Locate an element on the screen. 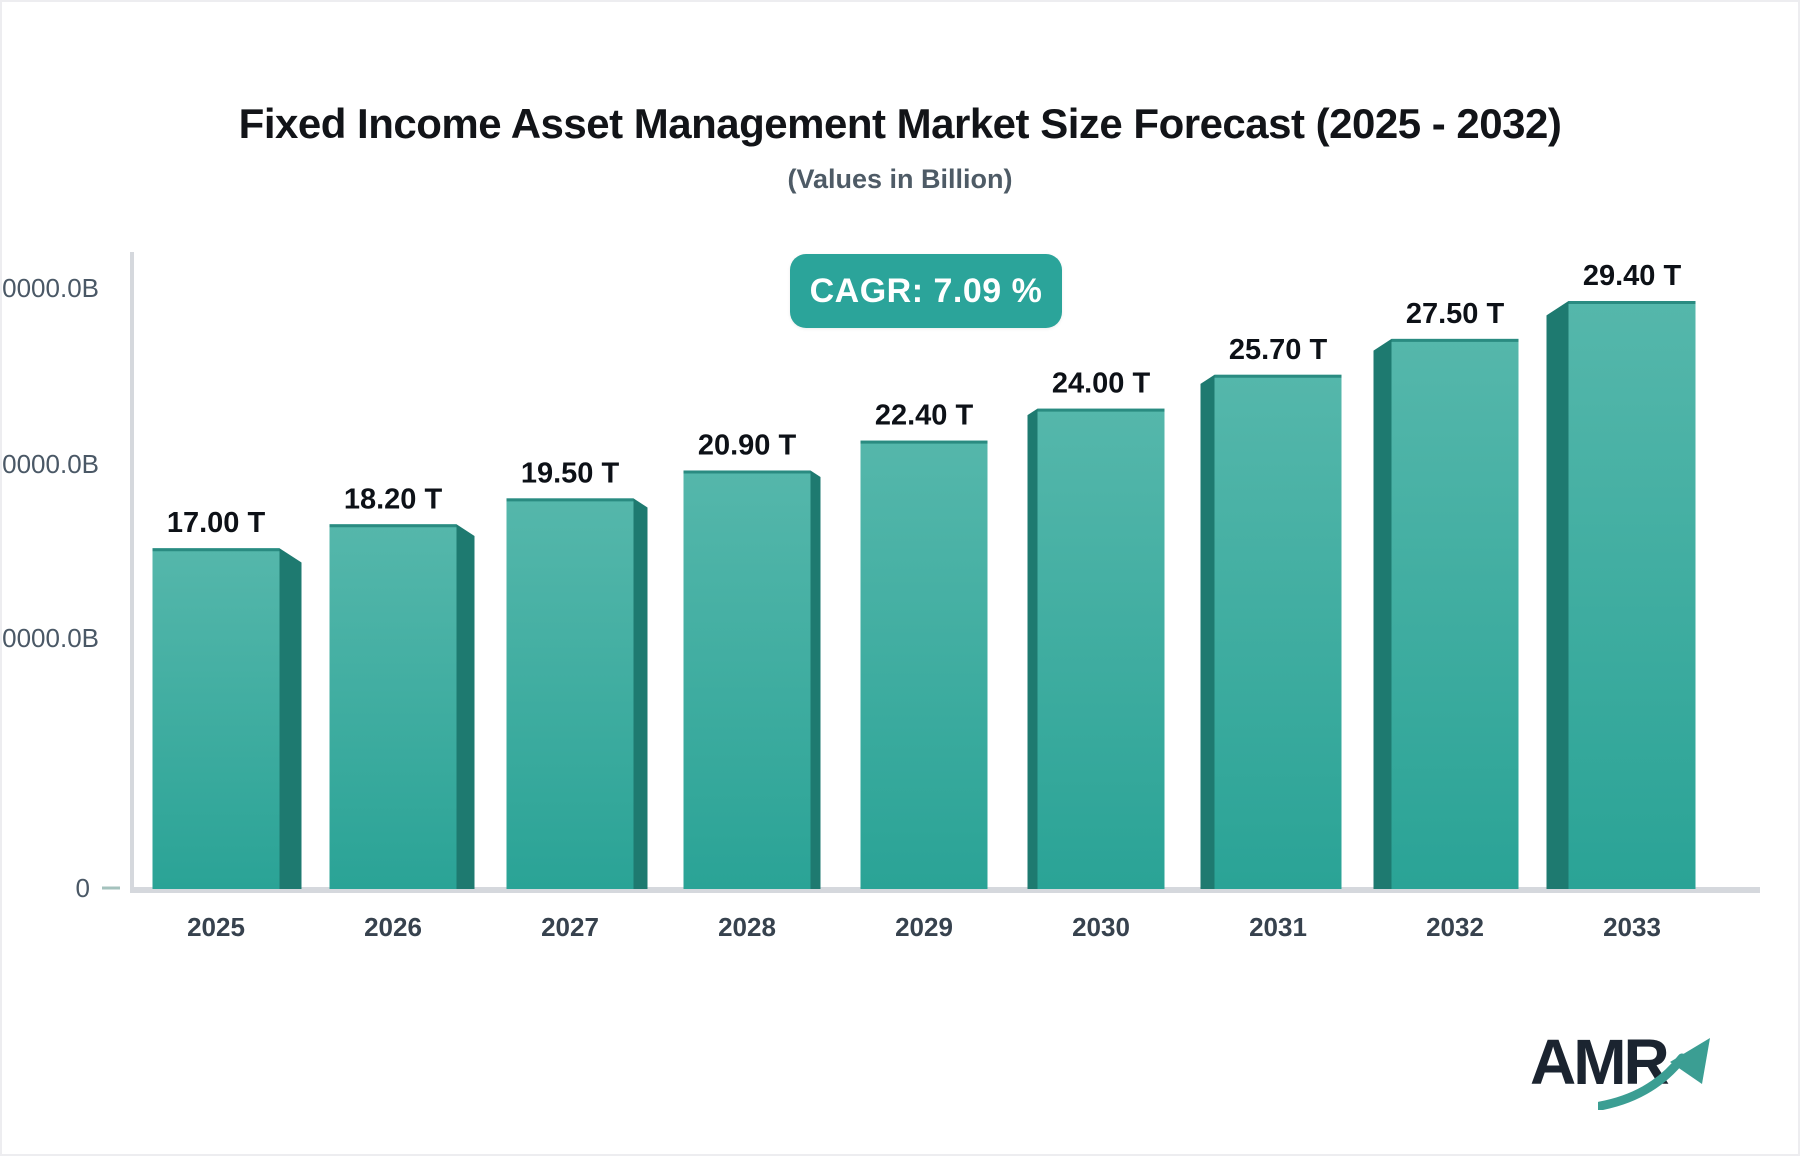 This screenshot has width=1800, height=1156. cagr-badge-label: CAGR: 7.09 % is located at coordinates (926, 290).